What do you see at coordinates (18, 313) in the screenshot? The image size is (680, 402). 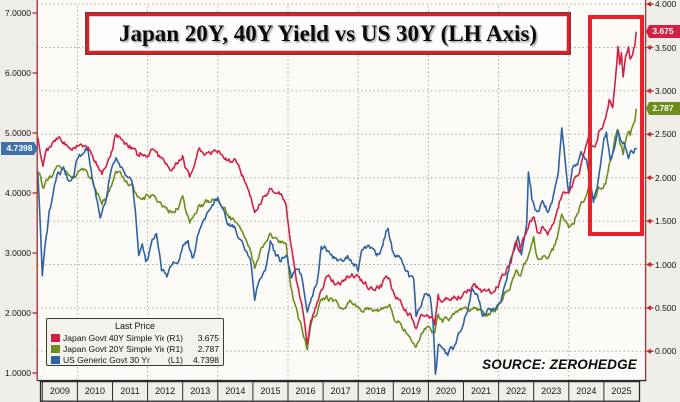 I see `left-axis-tick-label: 2.0000` at bounding box center [18, 313].